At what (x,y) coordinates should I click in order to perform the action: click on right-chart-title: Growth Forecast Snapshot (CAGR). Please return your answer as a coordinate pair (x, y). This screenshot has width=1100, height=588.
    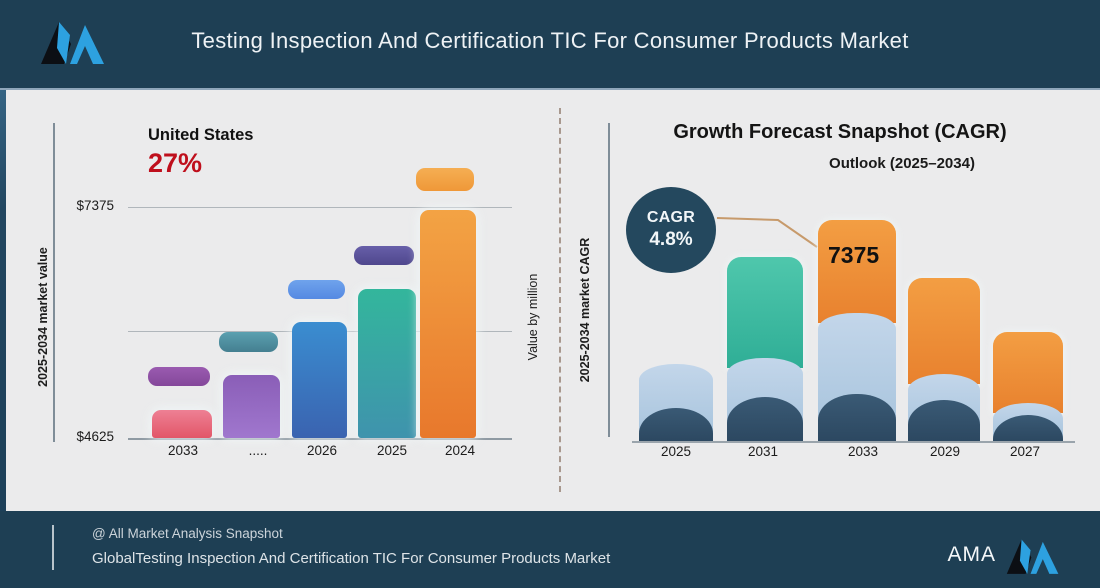
    Looking at the image, I should click on (840, 132).